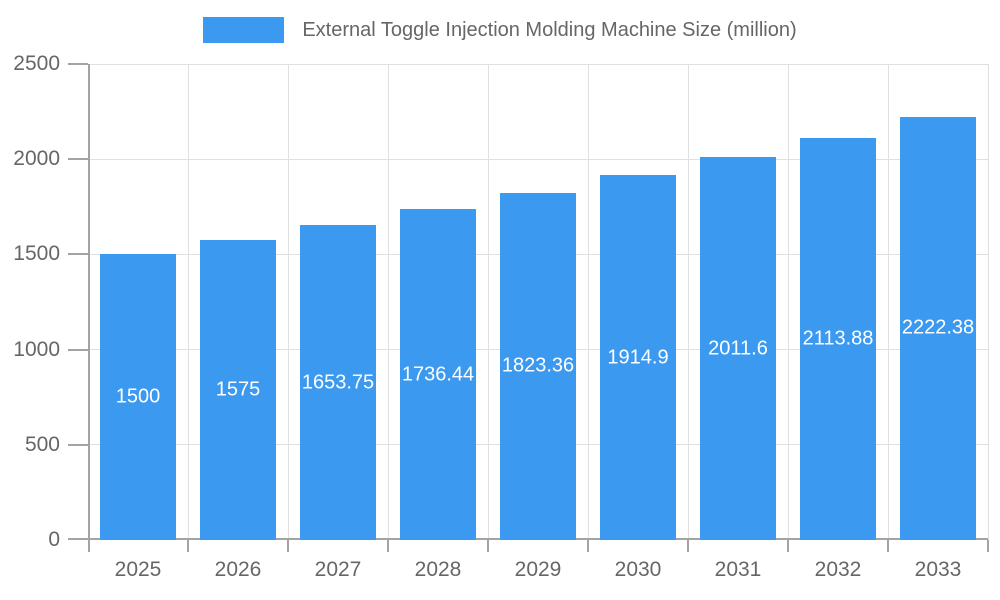  I want to click on bar: 1736.44, so click(438, 374).